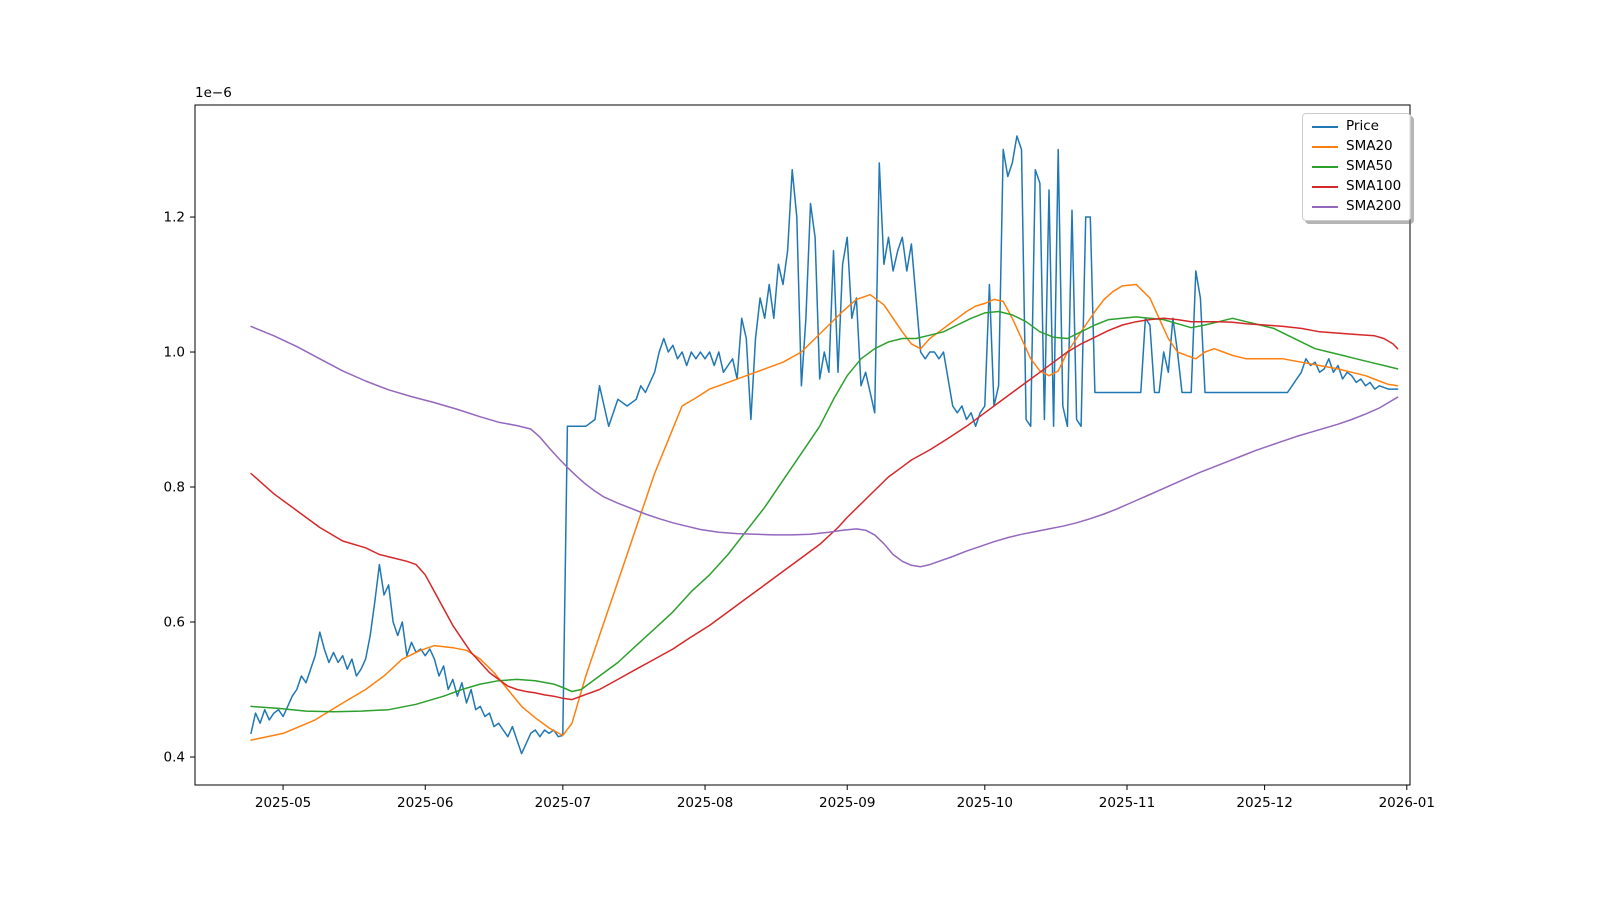 Image resolution: width=1600 pixels, height=900 pixels. I want to click on legend-label: SMA200, so click(1374, 206).